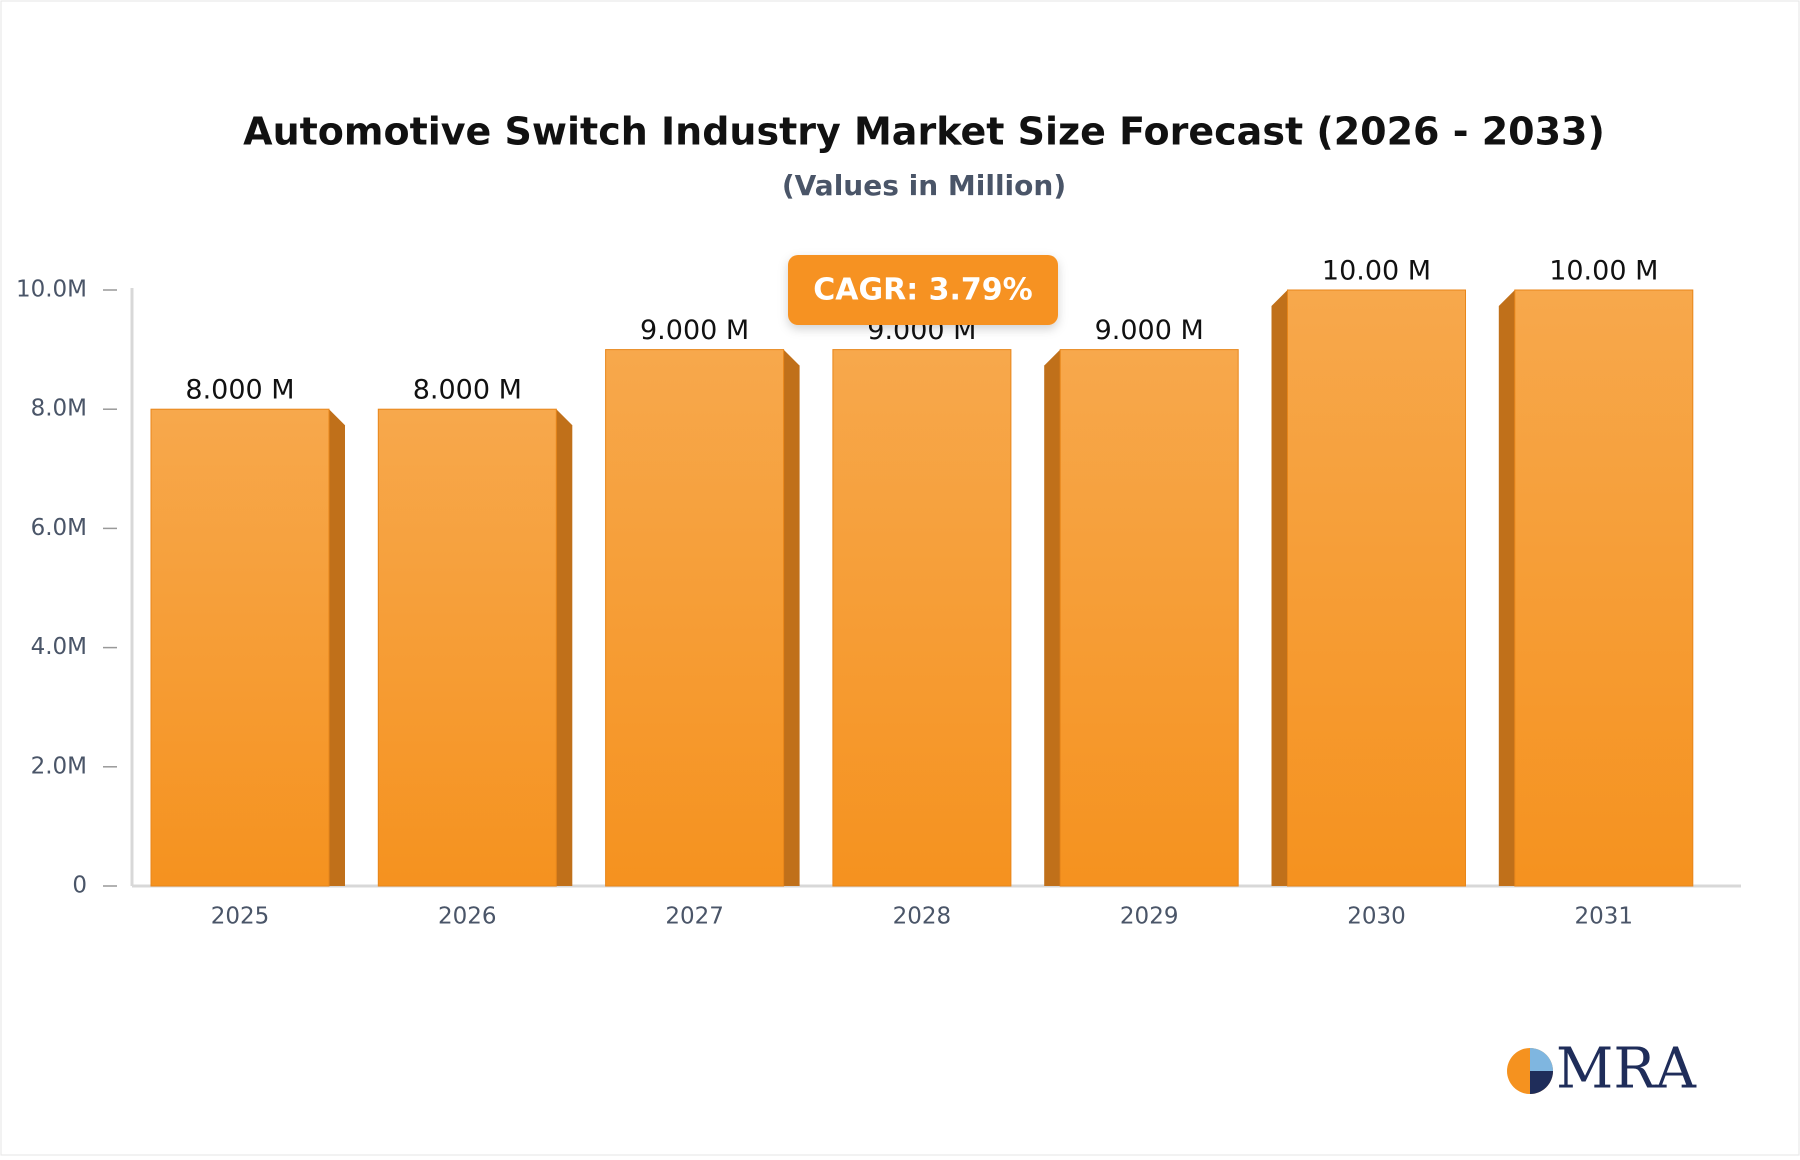 The height and width of the screenshot is (1160, 1800). I want to click on y-tick-label: 2.0M, so click(59, 766).